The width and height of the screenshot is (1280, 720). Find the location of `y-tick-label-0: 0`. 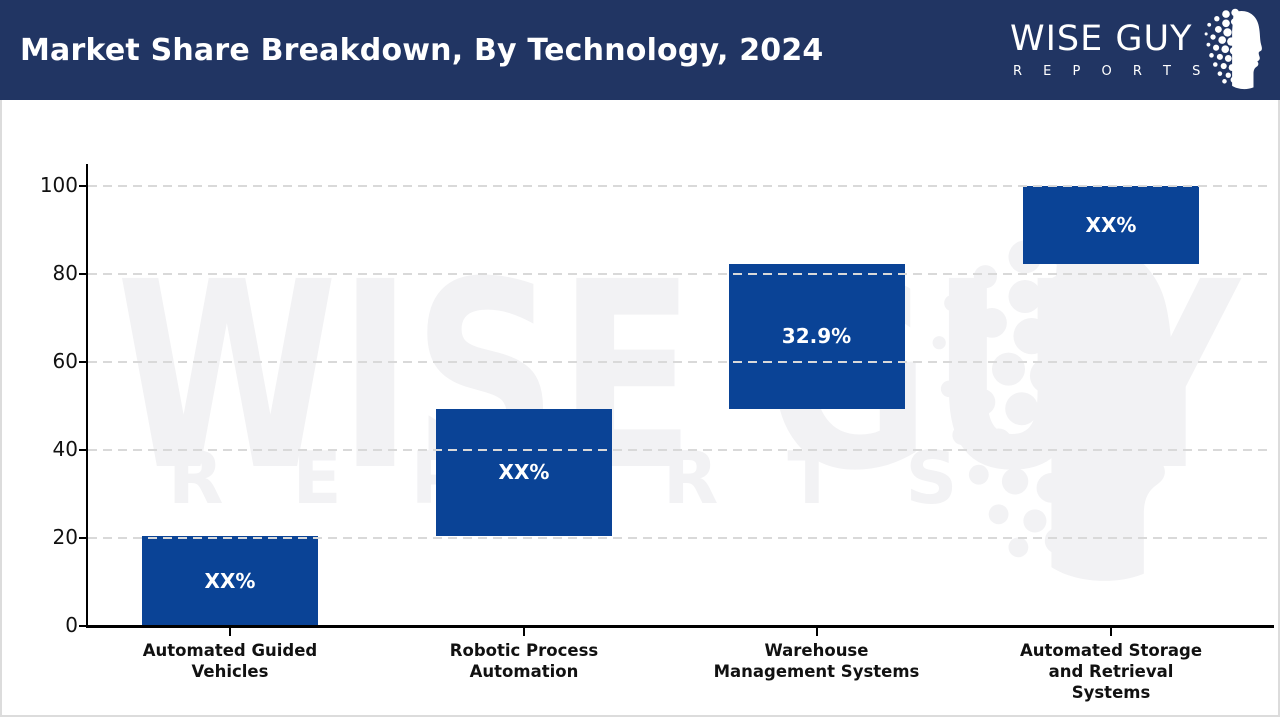

y-tick-label-0: 0 is located at coordinates (71, 625).